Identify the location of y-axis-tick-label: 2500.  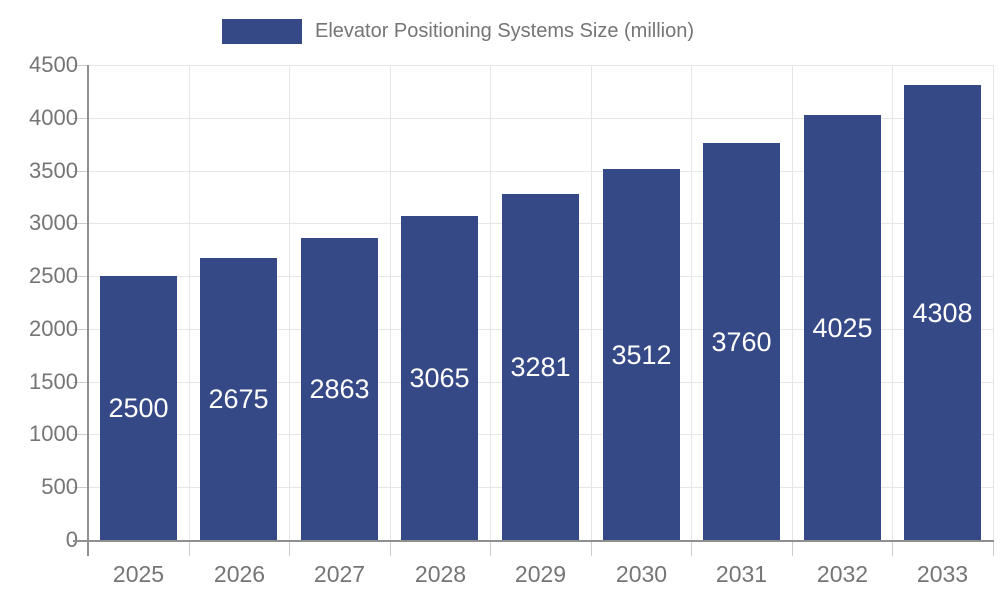
(53, 275).